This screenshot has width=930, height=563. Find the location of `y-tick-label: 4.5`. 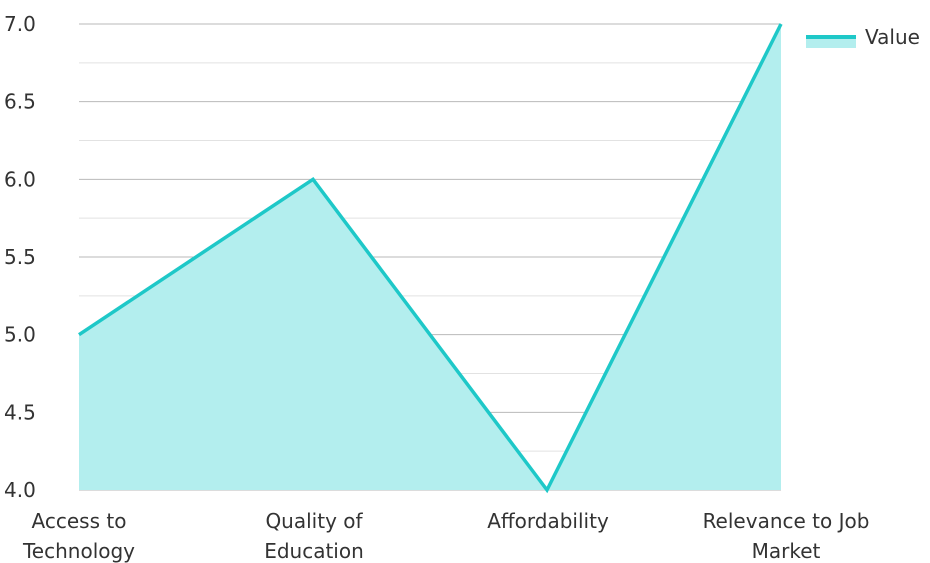

y-tick-label: 4.5 is located at coordinates (20, 412).